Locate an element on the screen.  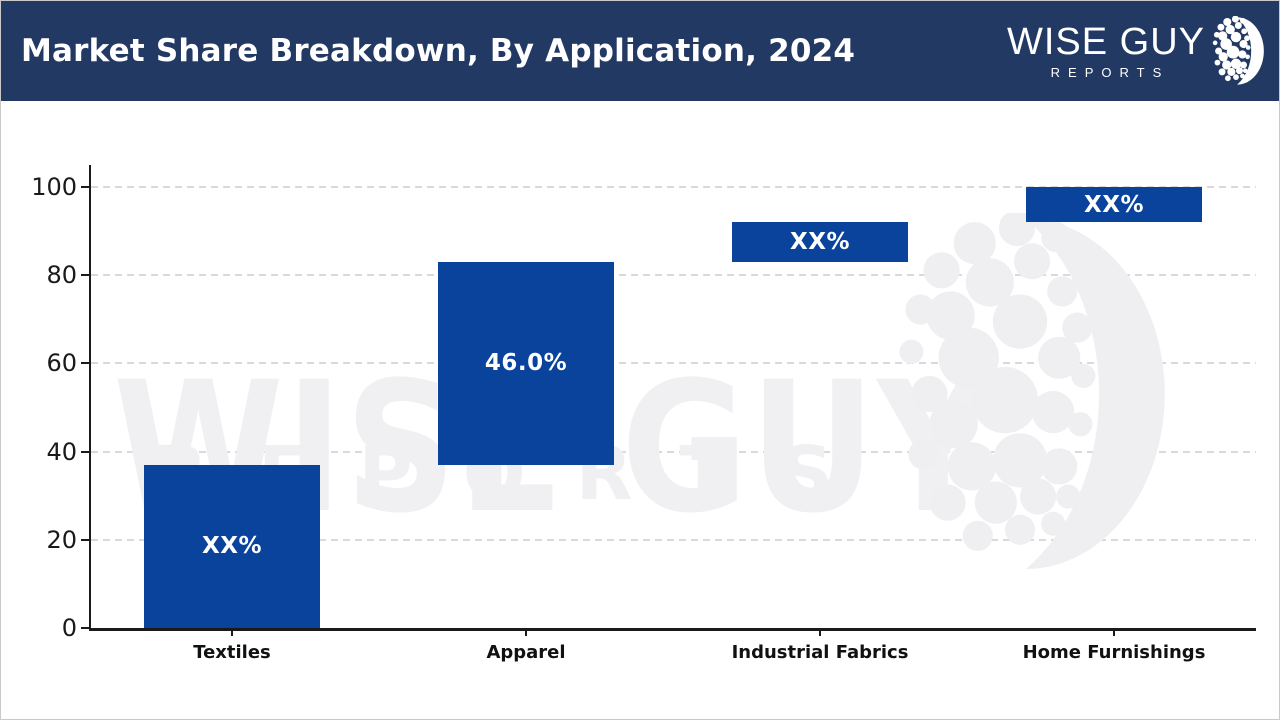
brand-logo: WISE GUY REPORTS is located at coordinates (1136, 51).